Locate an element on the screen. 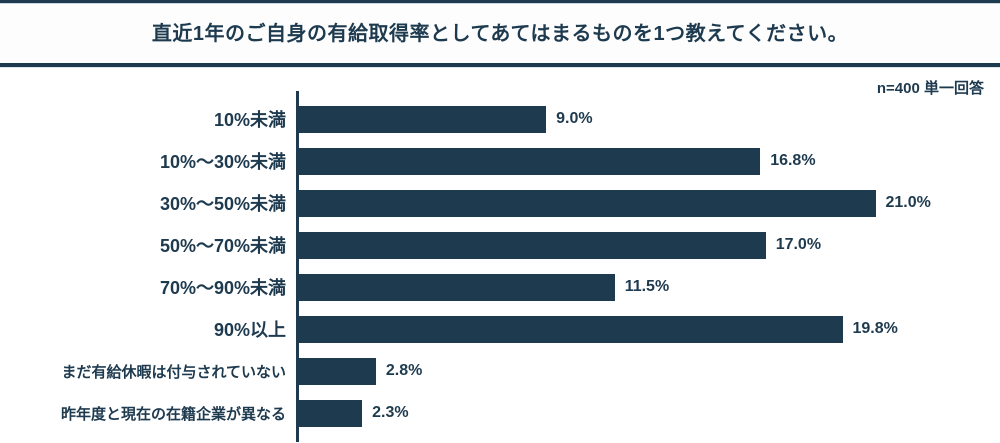  bar-track: 19.8% is located at coordinates (648, 329).